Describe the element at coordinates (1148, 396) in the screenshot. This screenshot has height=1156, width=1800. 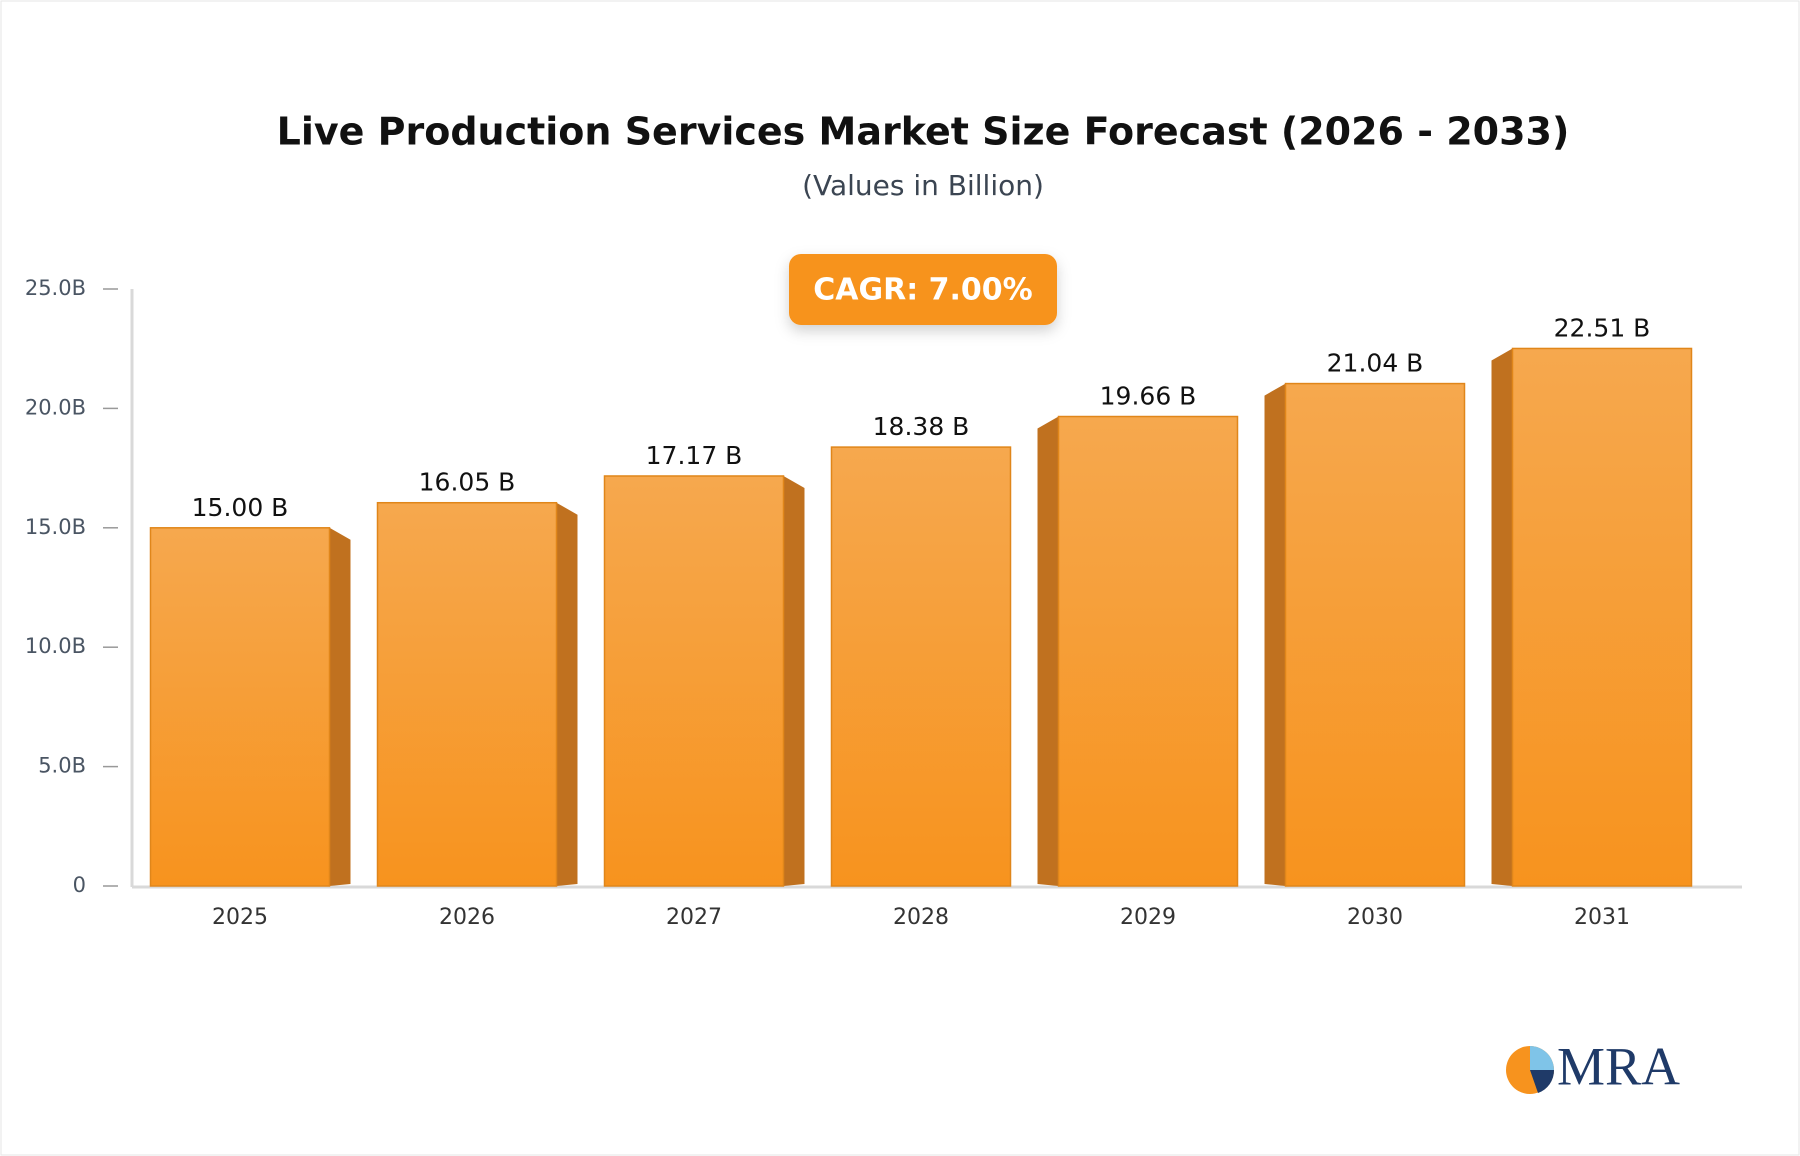
I see `value-label: 19.66 B` at that location.